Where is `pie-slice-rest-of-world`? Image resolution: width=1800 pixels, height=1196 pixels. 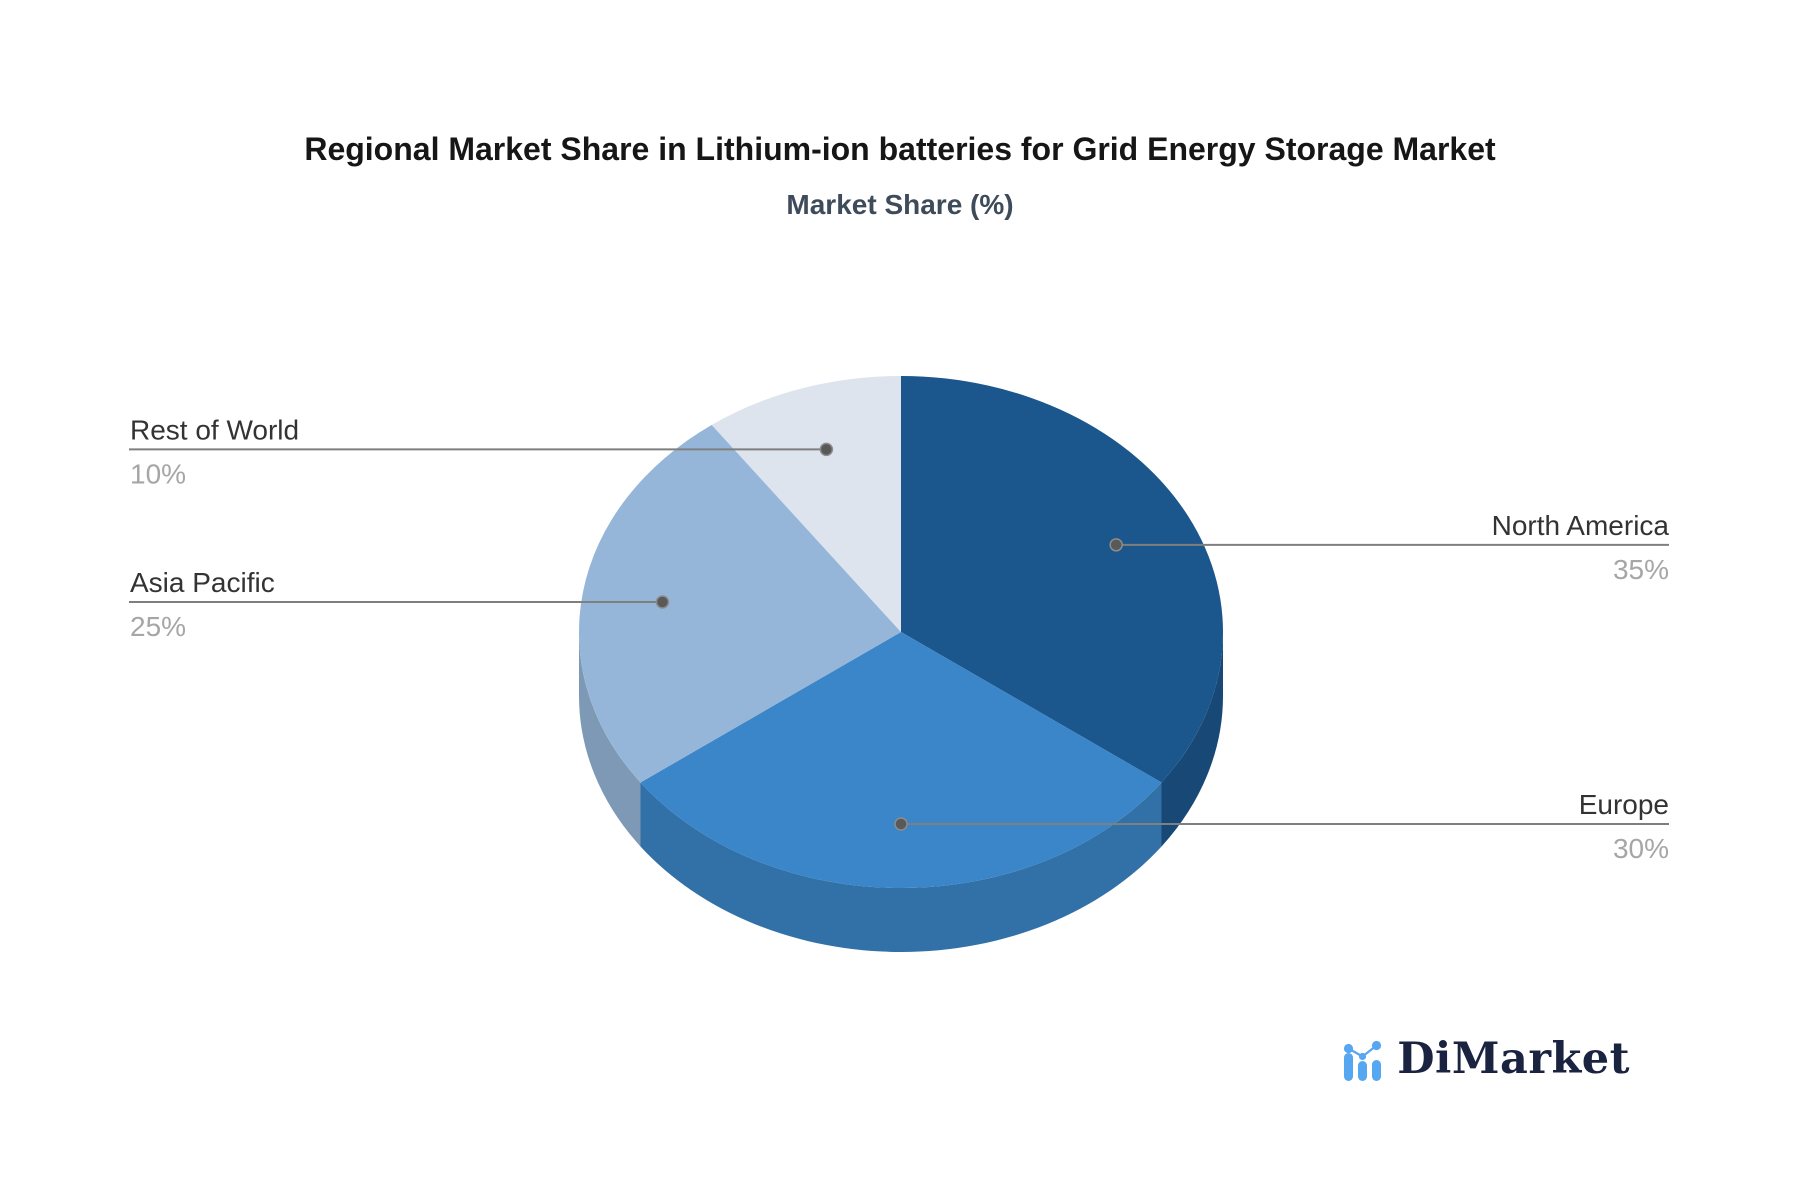 pie-slice-rest-of-world is located at coordinates (806, 504).